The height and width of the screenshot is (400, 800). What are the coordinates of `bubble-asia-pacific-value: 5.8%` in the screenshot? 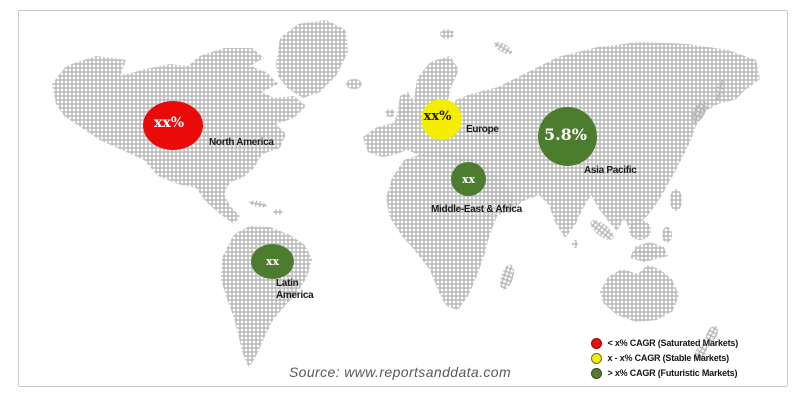 It's located at (565, 134).